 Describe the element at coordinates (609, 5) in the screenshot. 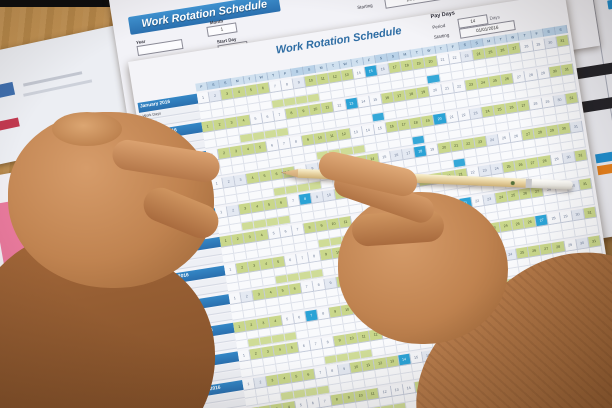

I see `gantt-bar-blue` at that location.